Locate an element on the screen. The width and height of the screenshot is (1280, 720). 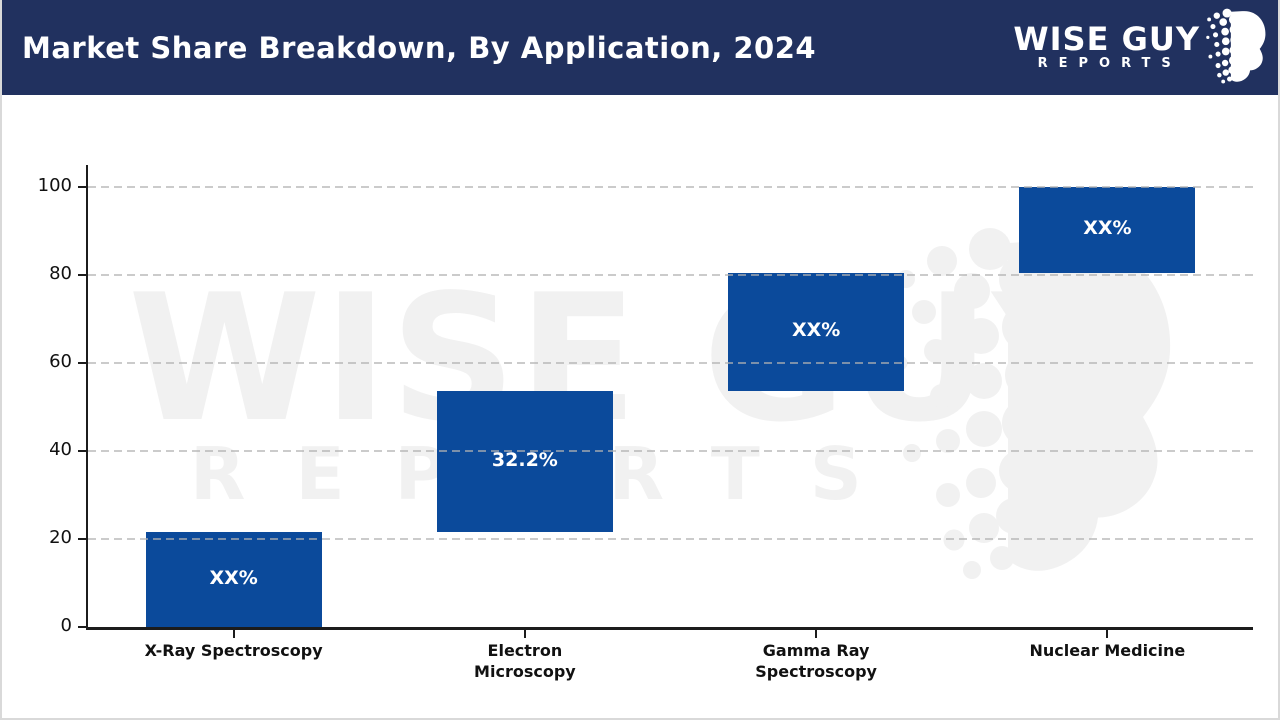
y-tick-label: 40 is located at coordinates (60, 449).